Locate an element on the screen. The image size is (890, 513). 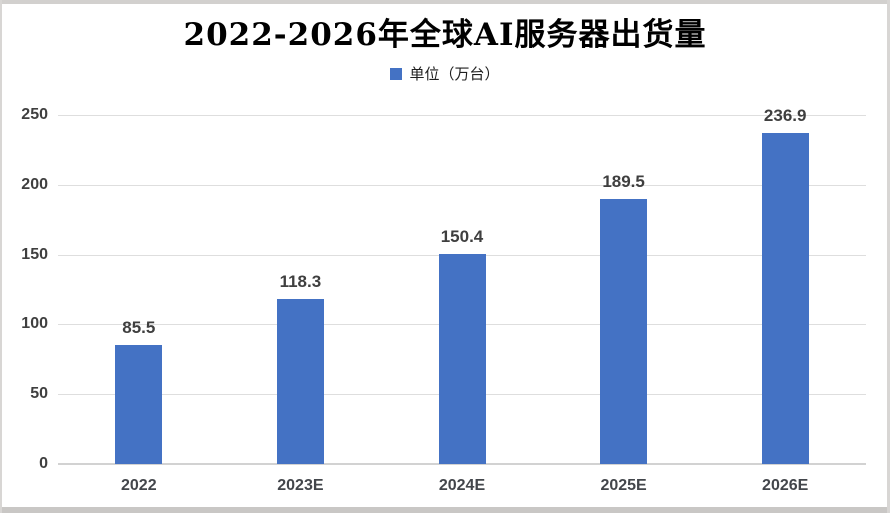
bar-value-label: 85.5 is located at coordinates (139, 327).